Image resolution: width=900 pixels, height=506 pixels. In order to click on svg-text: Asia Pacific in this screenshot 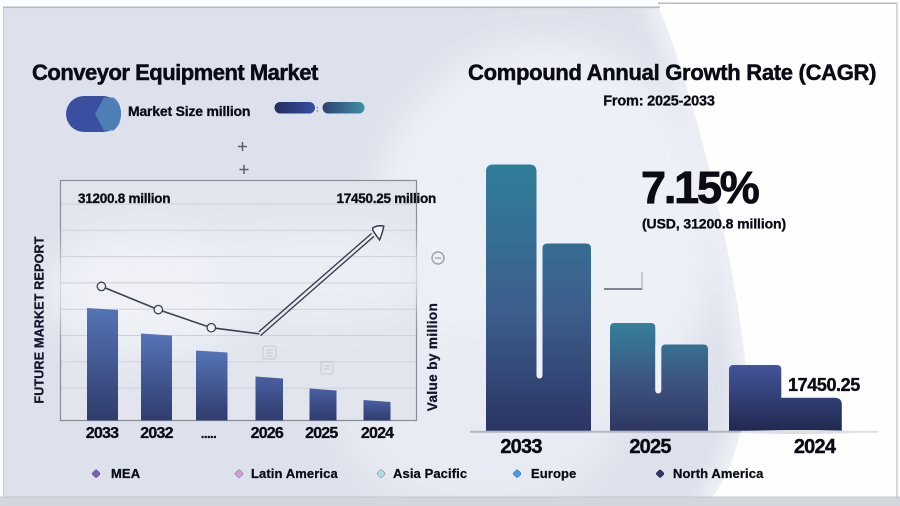, I will do `click(430, 473)`.